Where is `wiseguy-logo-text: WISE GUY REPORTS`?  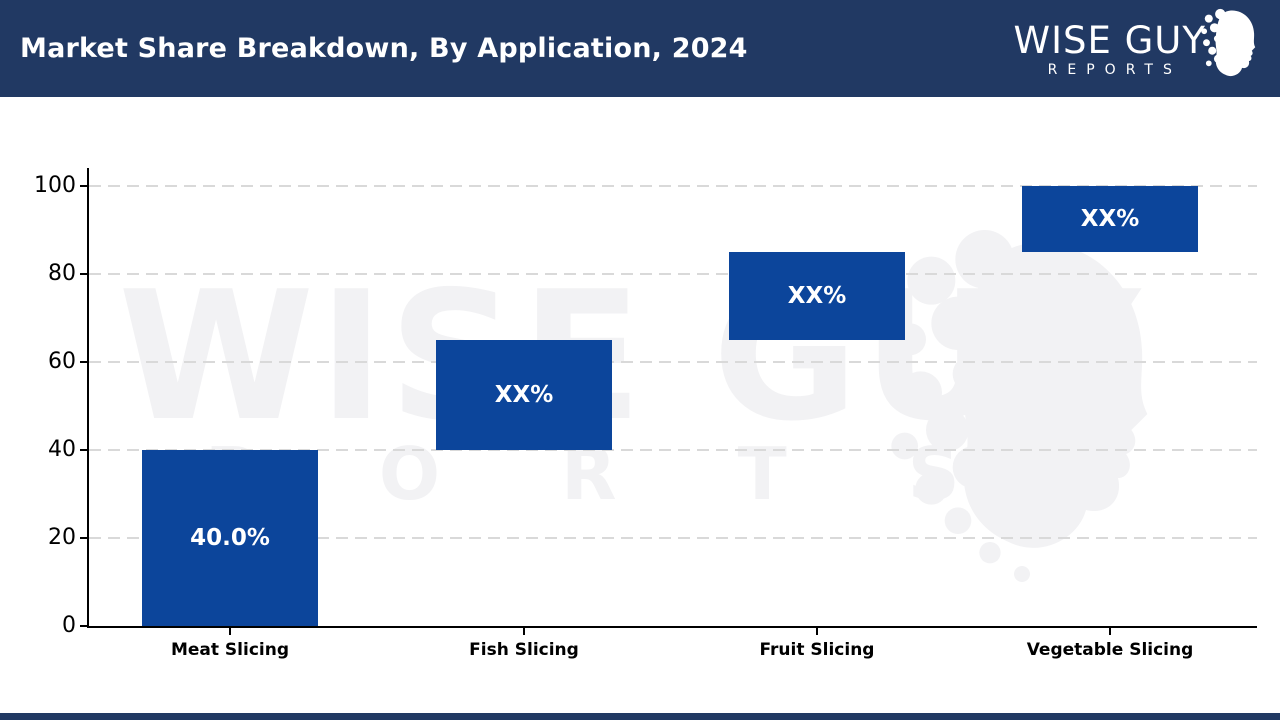 wiseguy-logo-text: WISE GUY REPORTS is located at coordinates (1110, 49).